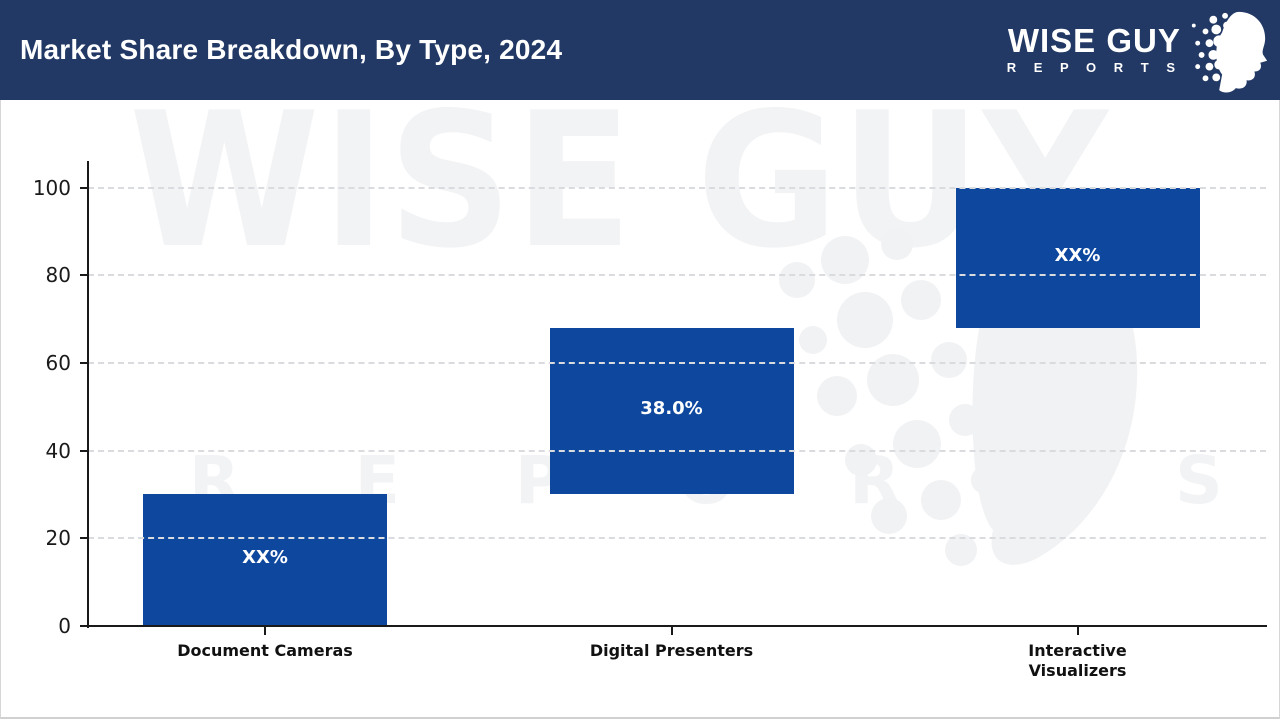 The height and width of the screenshot is (720, 1280). I want to click on bar-value-label: 38.0%, so click(671, 409).